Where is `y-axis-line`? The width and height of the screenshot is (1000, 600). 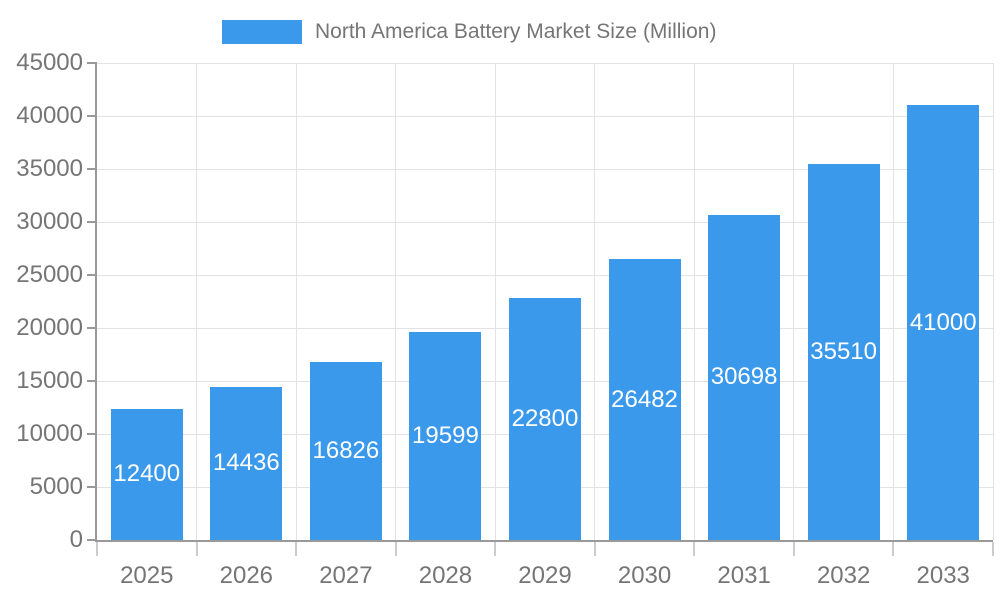 y-axis-line is located at coordinates (96, 302).